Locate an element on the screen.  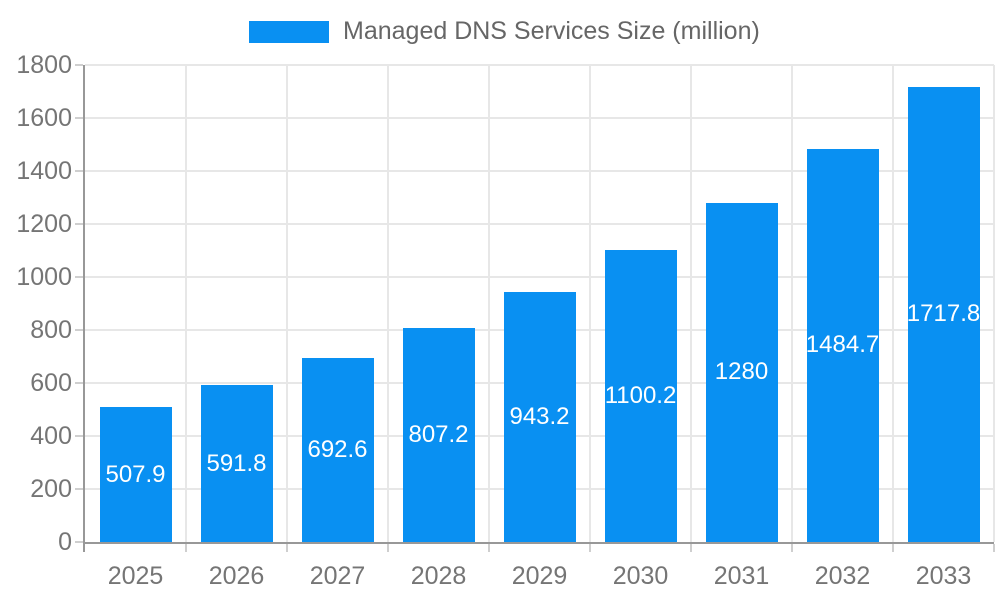
y-axis-tick-label: 400 is located at coordinates (51, 436).